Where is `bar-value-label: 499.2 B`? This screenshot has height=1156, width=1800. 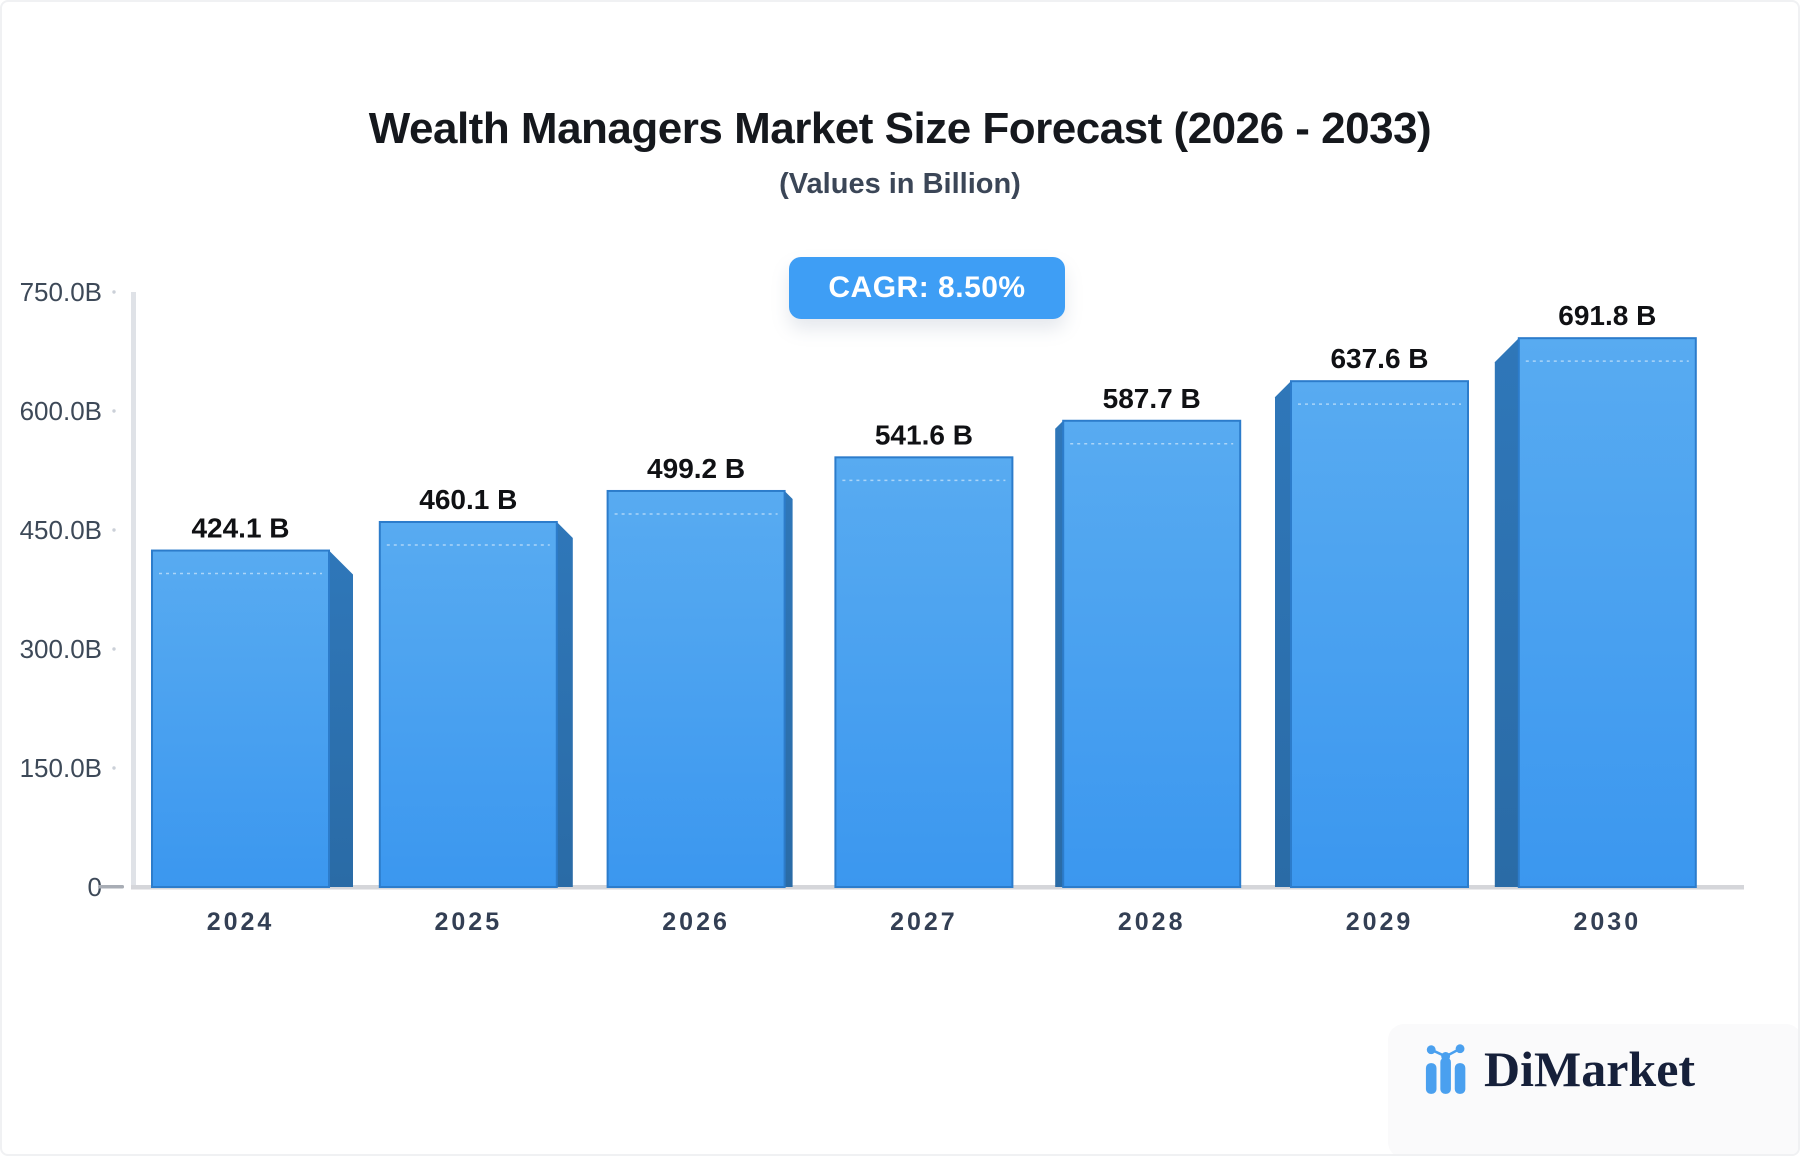
bar-value-label: 499.2 B is located at coordinates (696, 468).